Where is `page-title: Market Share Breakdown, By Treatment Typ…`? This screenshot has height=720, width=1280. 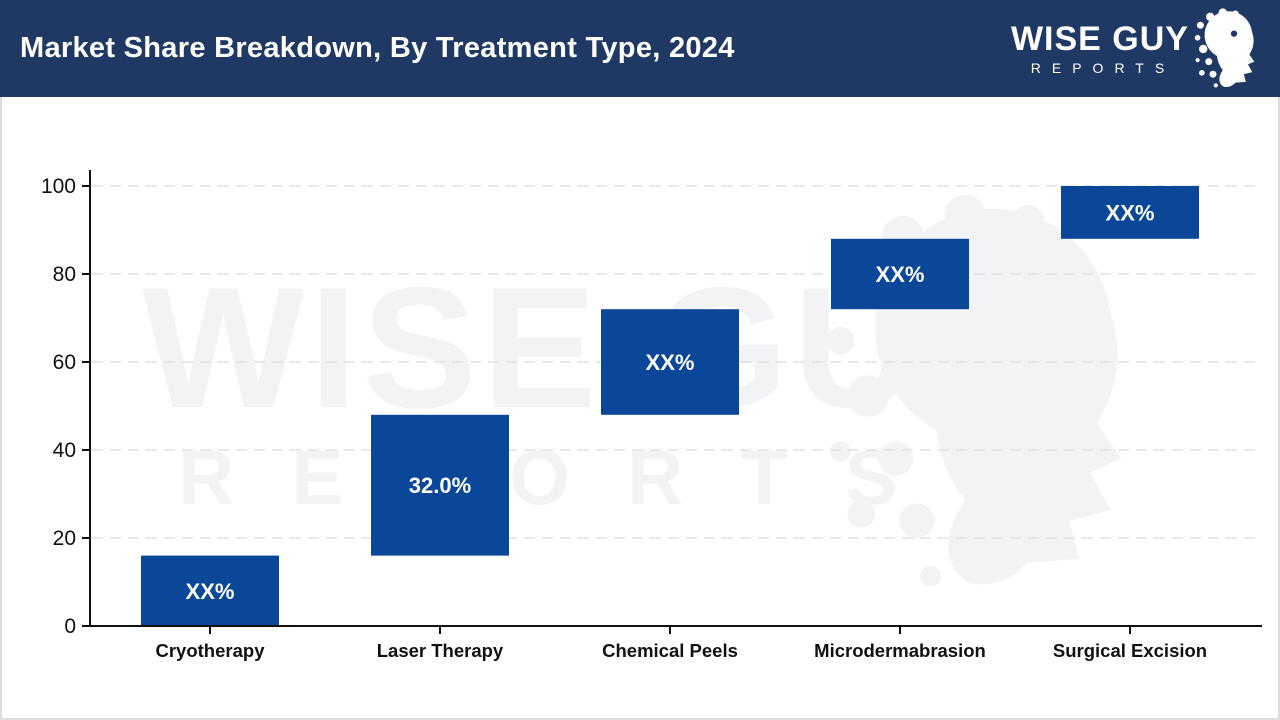 page-title: Market Share Breakdown, By Treatment Typ… is located at coordinates (377, 47).